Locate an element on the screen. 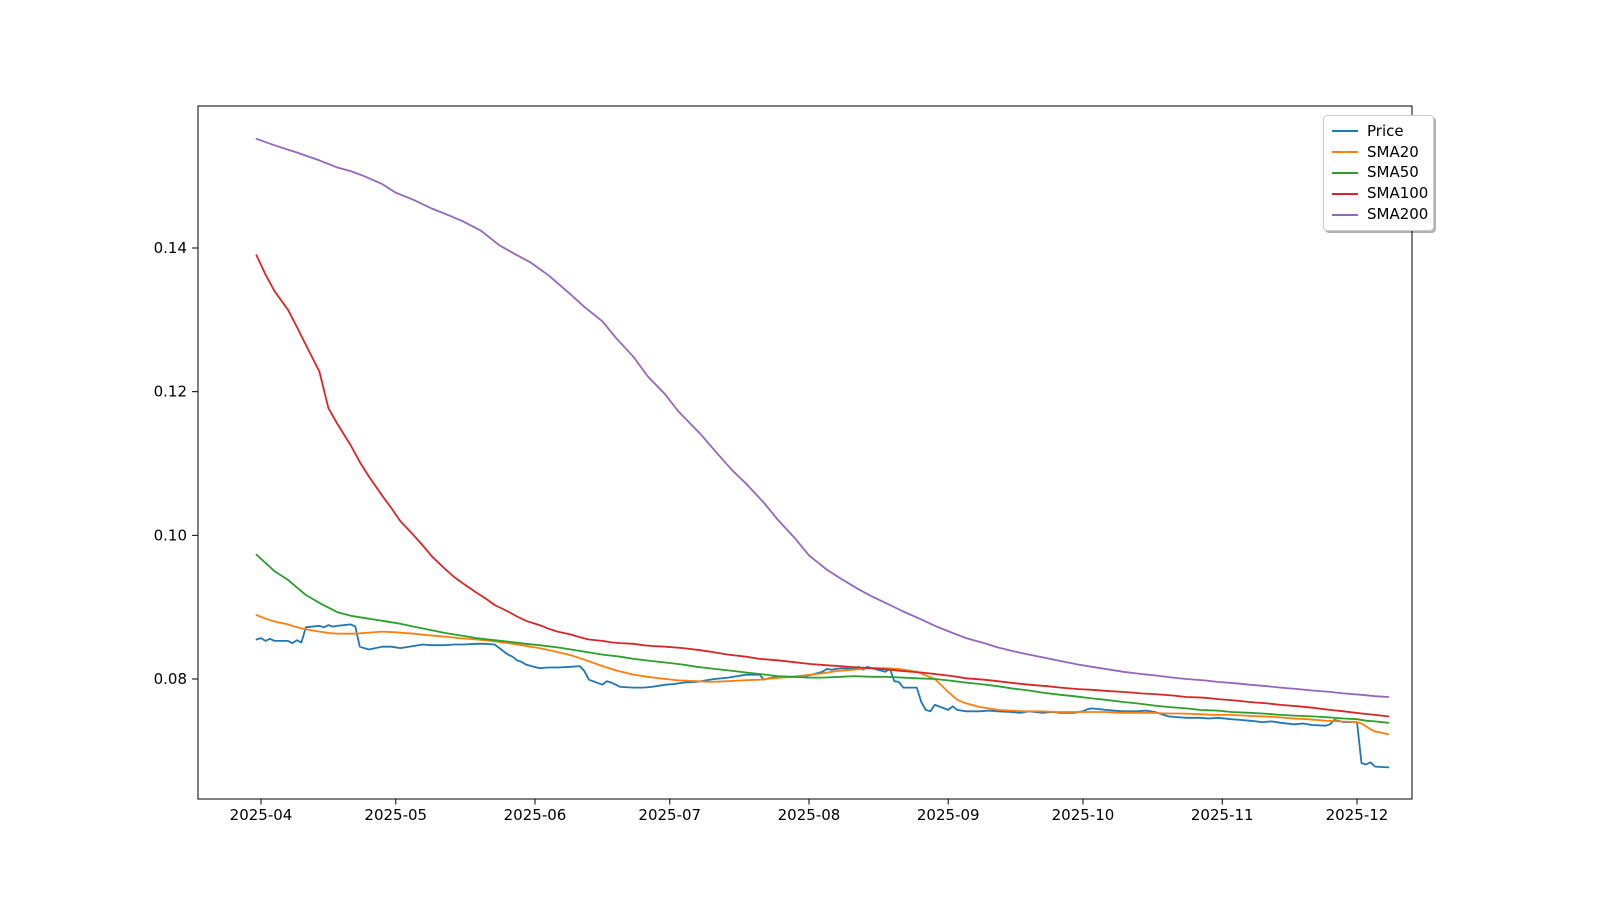 The width and height of the screenshot is (1600, 900). series-line-sma50 is located at coordinates (822, 638).